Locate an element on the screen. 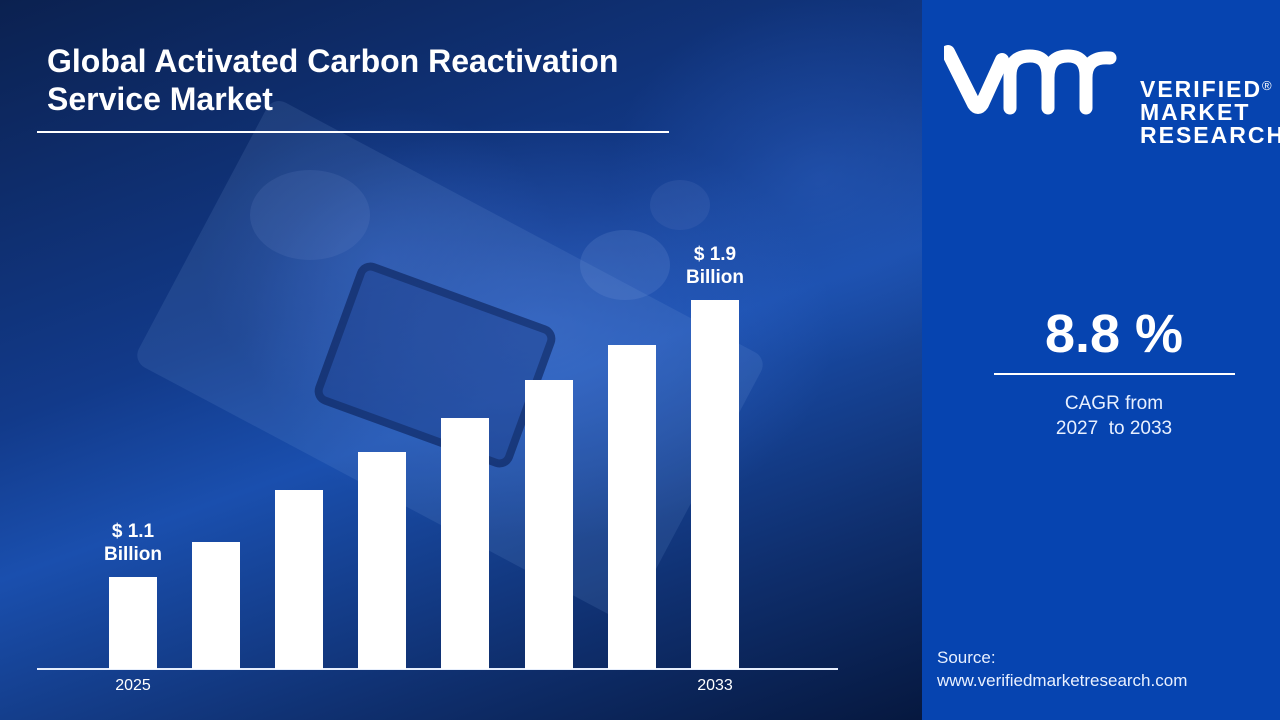 The image size is (1280, 720). source-label: Source: is located at coordinates (966, 657).